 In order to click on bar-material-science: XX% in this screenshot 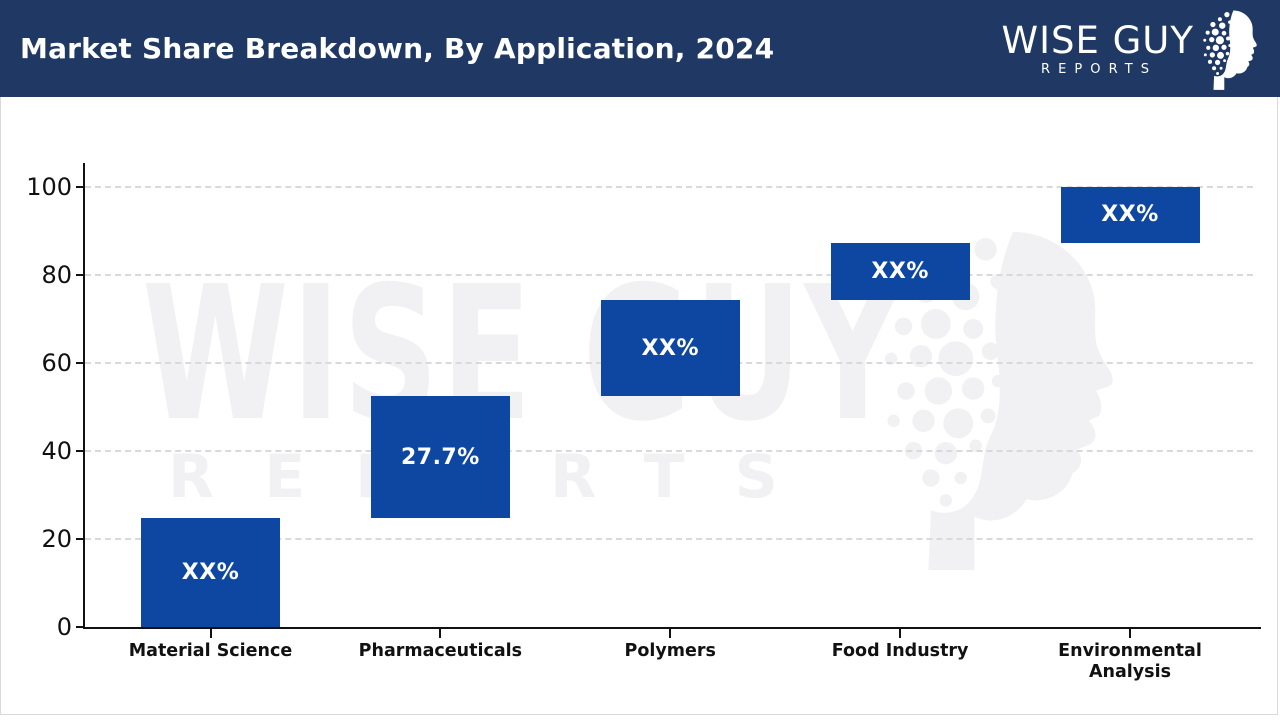, I will do `click(210, 572)`.